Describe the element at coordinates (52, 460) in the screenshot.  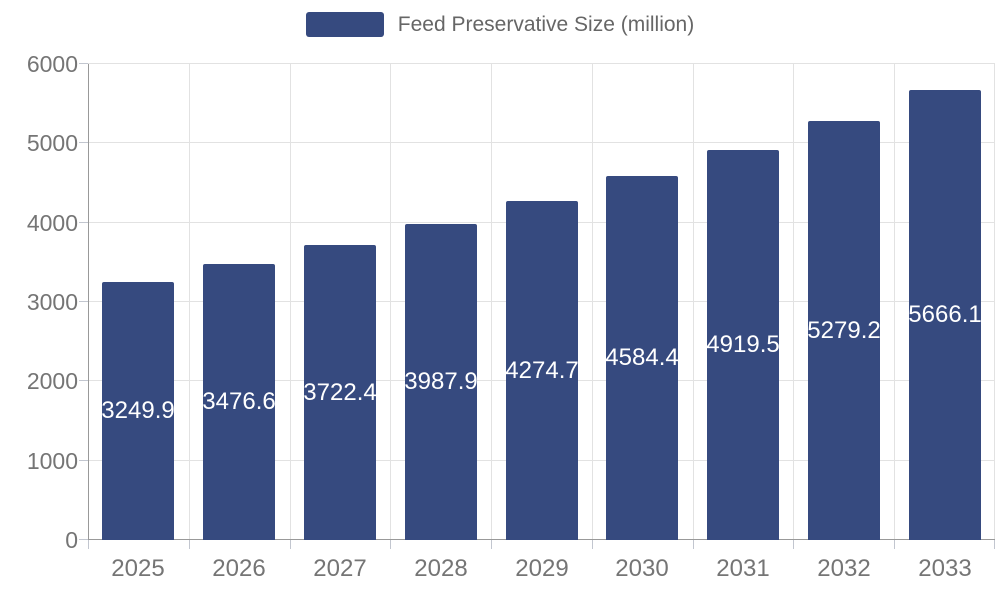
I see `y-tick-label: 1000` at that location.